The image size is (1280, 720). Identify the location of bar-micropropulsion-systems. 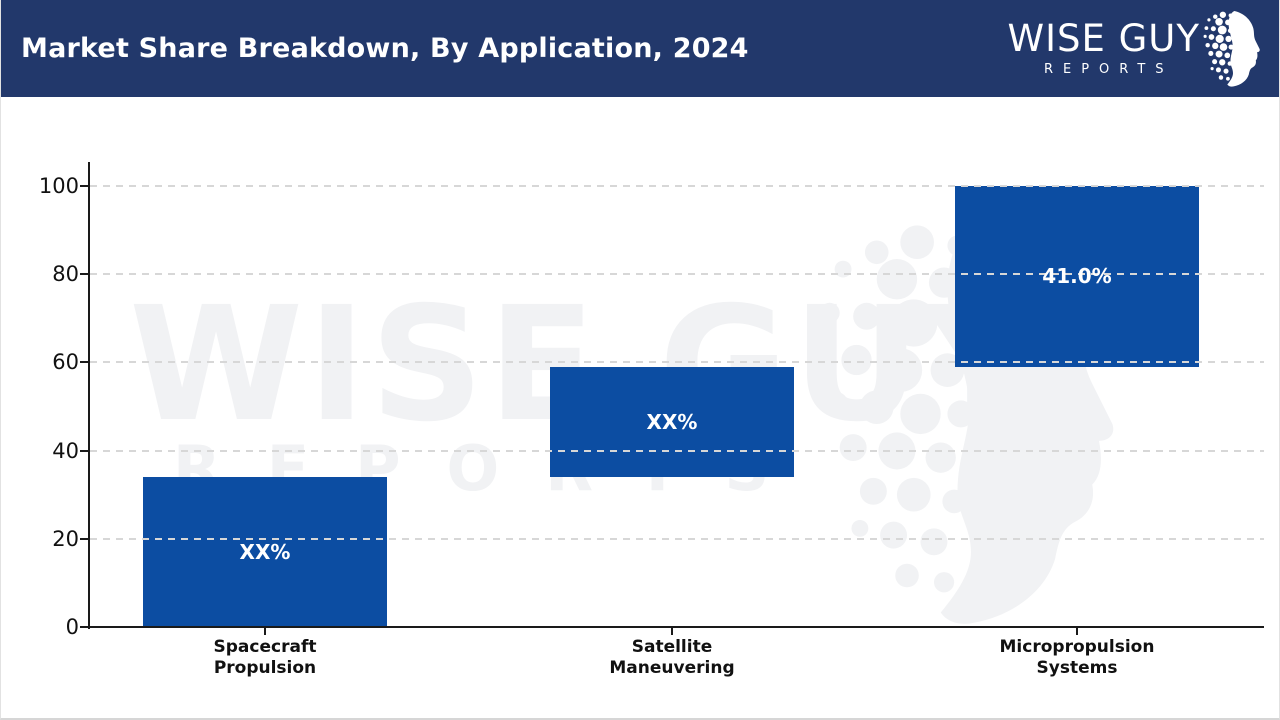
(1077, 276).